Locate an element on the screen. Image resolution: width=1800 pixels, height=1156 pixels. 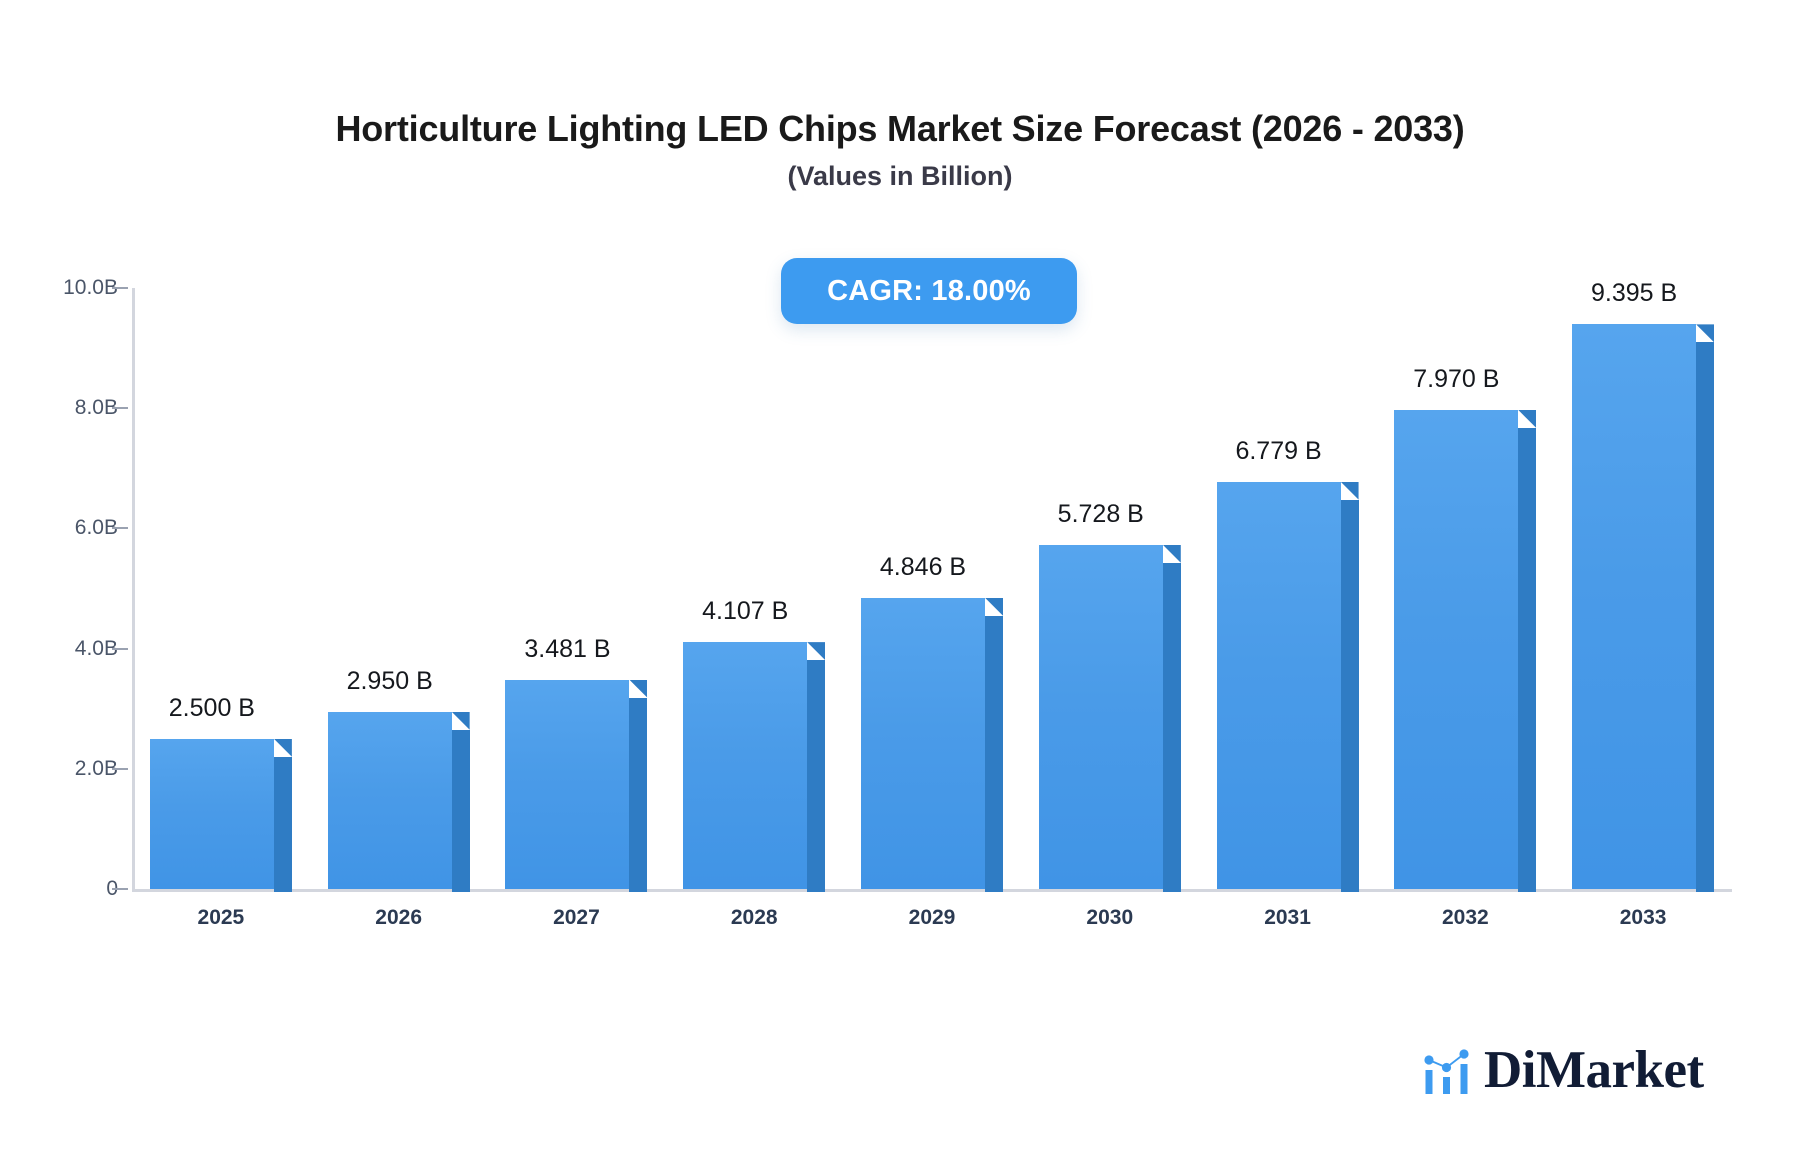
bar-value-label: 4.107 B is located at coordinates (745, 611).